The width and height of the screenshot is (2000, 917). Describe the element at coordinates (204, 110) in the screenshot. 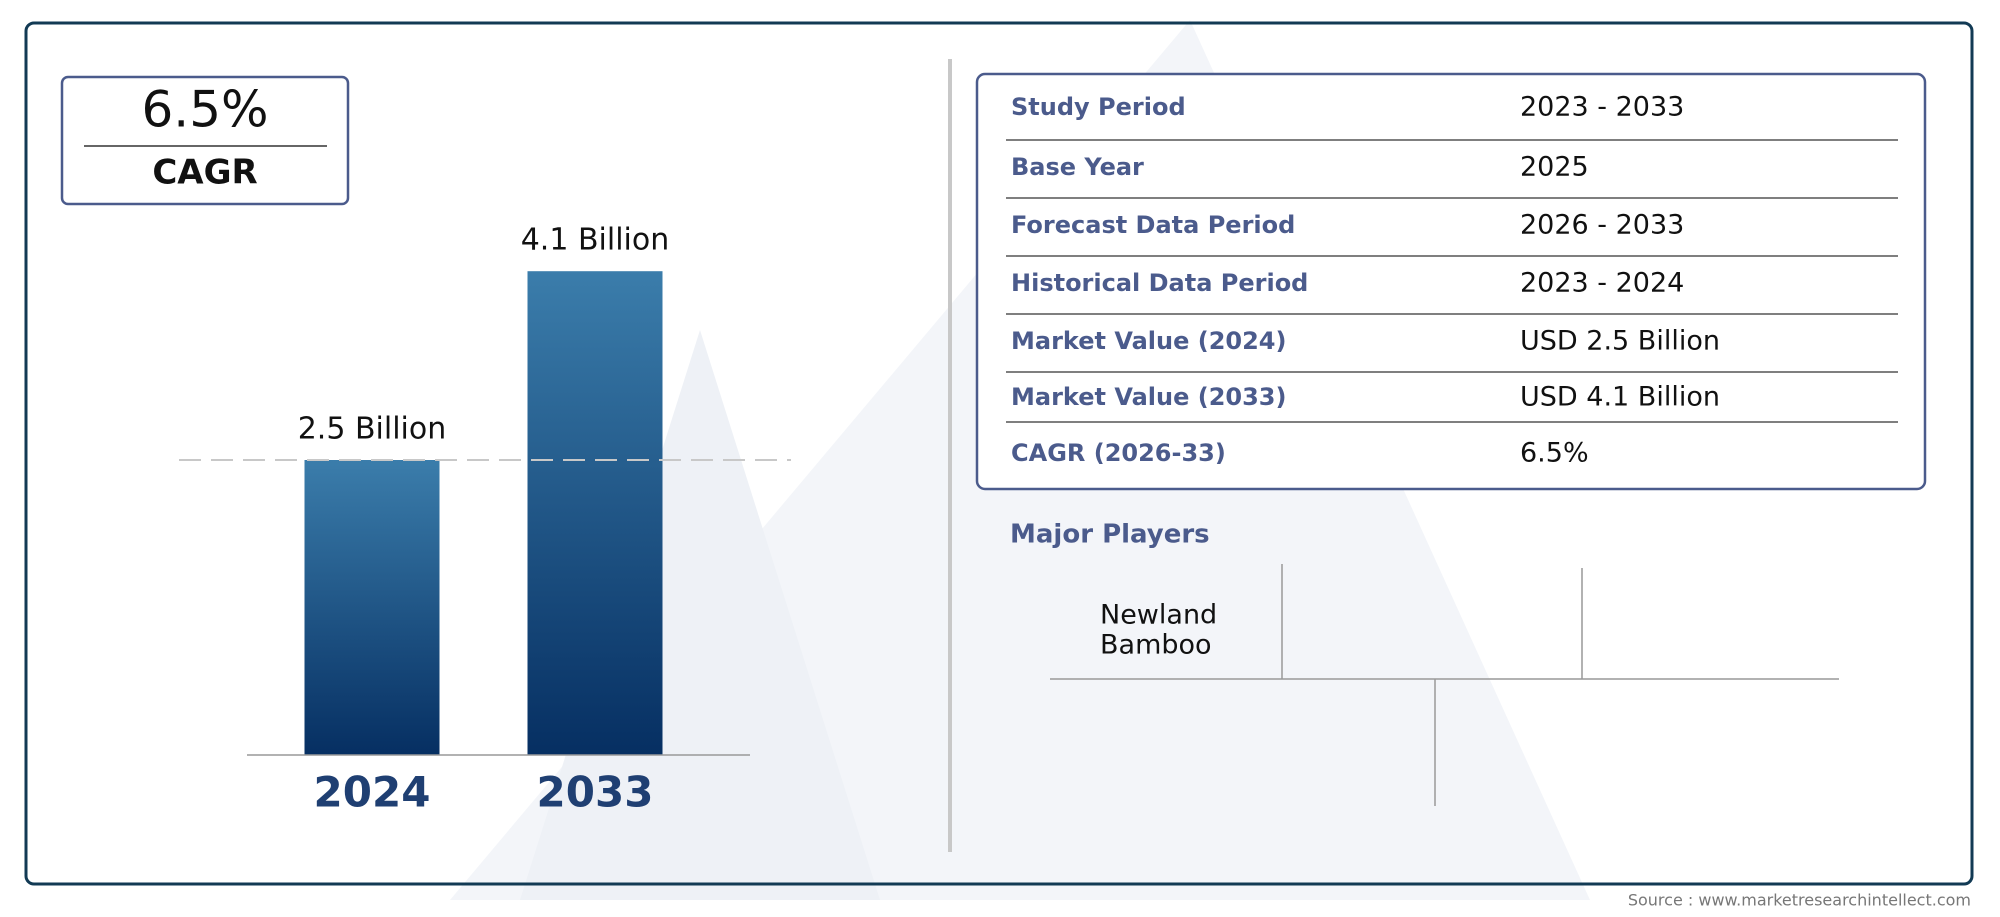

I see `cagr-value: 6.5%` at that location.